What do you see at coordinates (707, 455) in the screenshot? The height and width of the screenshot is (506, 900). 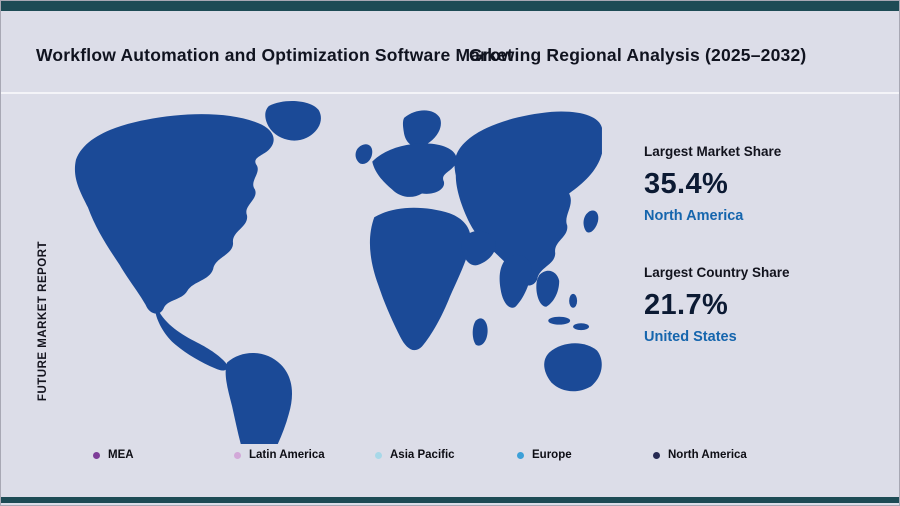 I see `legend-label: North America` at bounding box center [707, 455].